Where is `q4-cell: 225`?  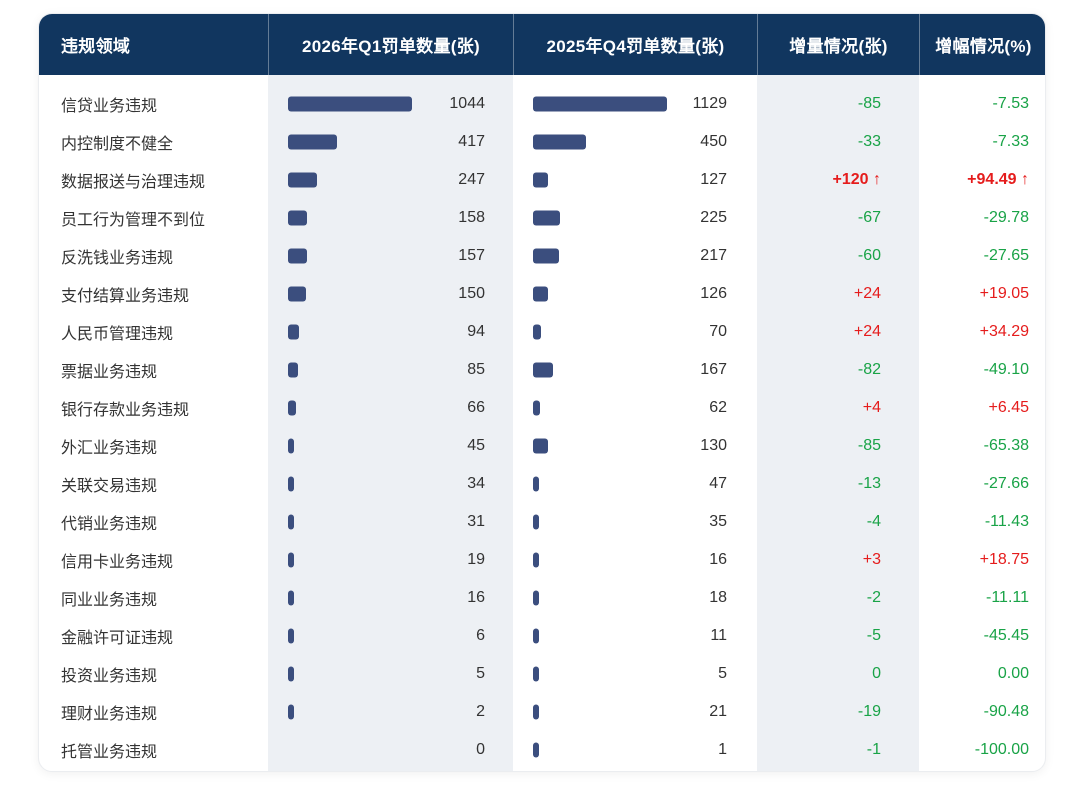
q4-cell: 225 is located at coordinates (635, 218).